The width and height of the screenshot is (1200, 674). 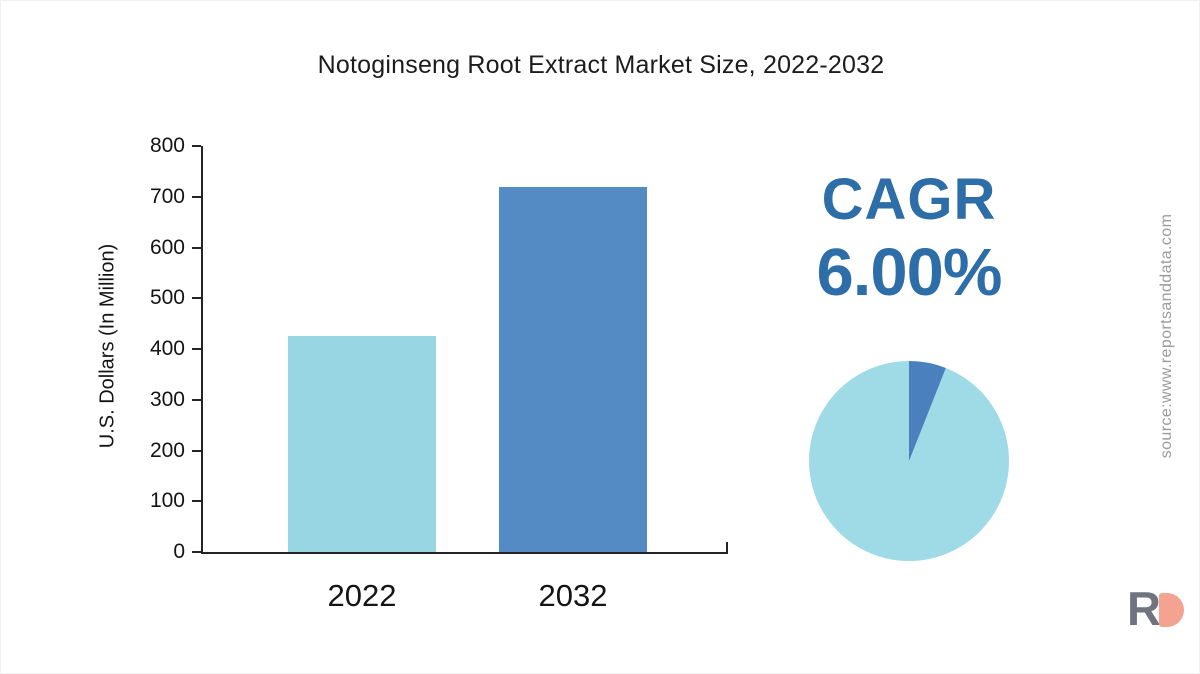 I want to click on y-tick-label: 0, so click(x=179, y=551).